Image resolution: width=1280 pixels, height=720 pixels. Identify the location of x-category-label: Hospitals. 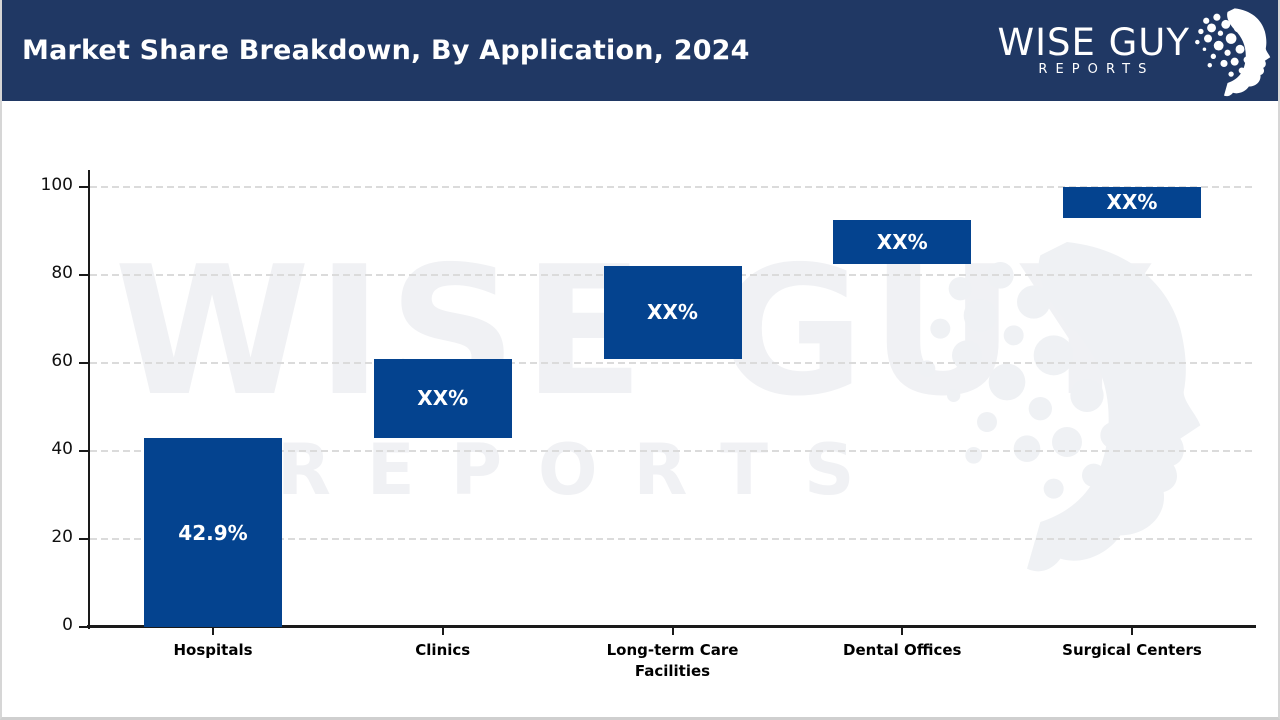
(213, 650).